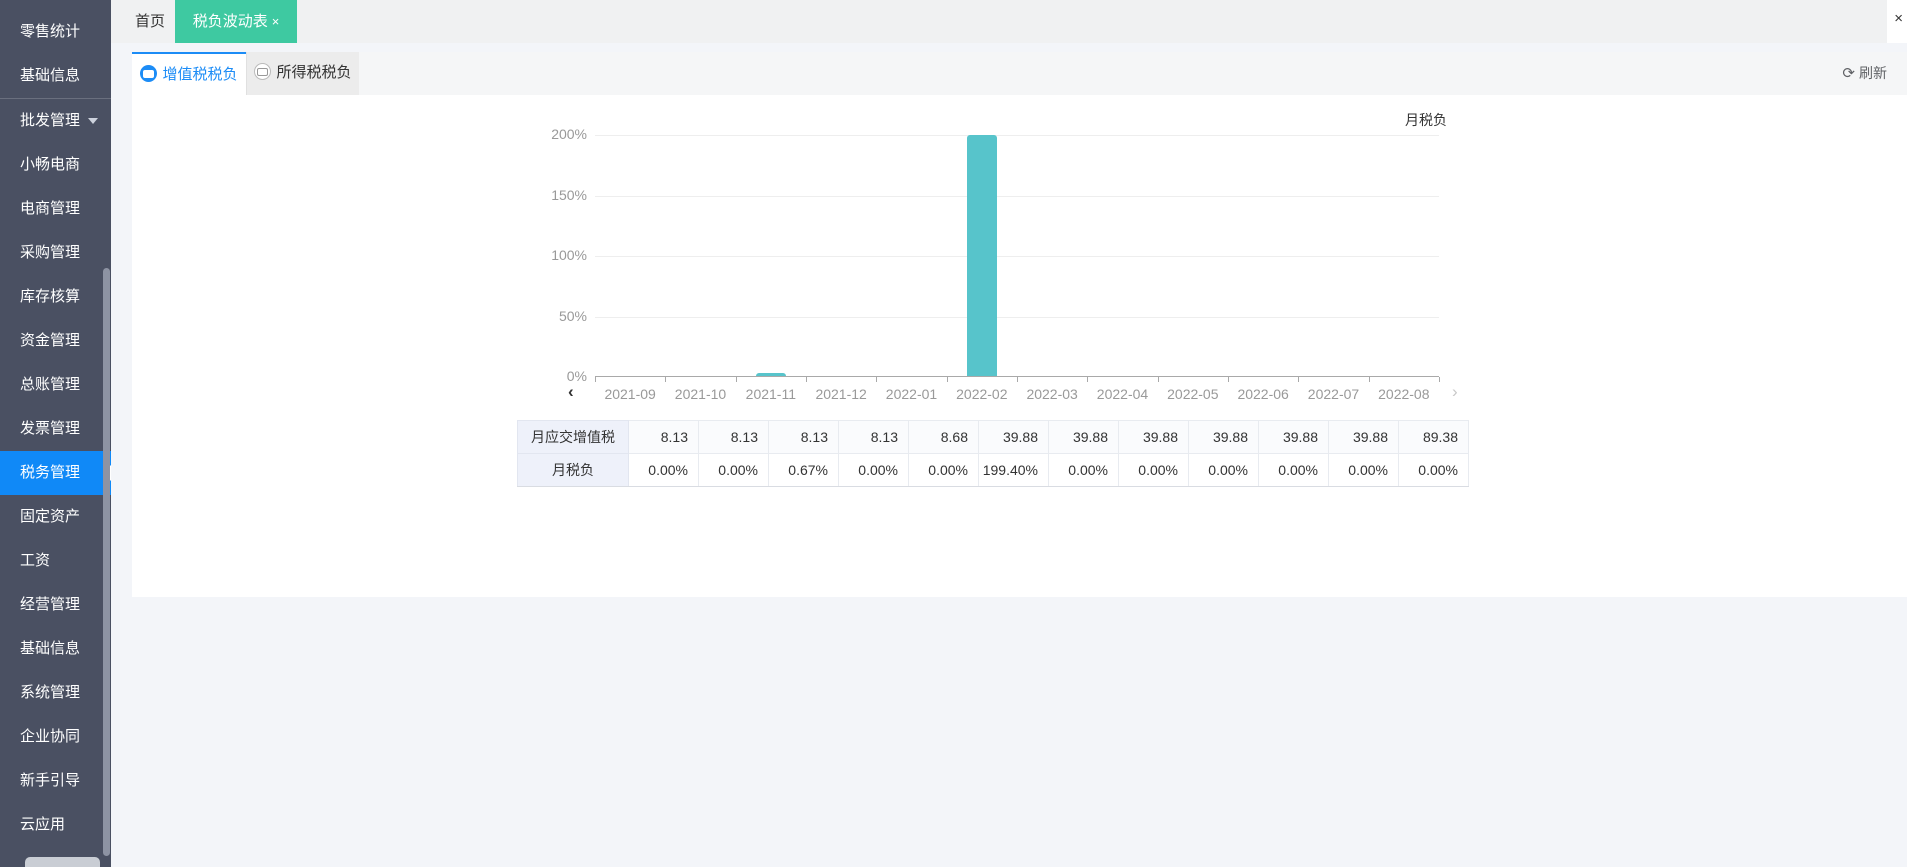  I want to click on tab-vat-tax-burden: 增值税税负, so click(189, 73).